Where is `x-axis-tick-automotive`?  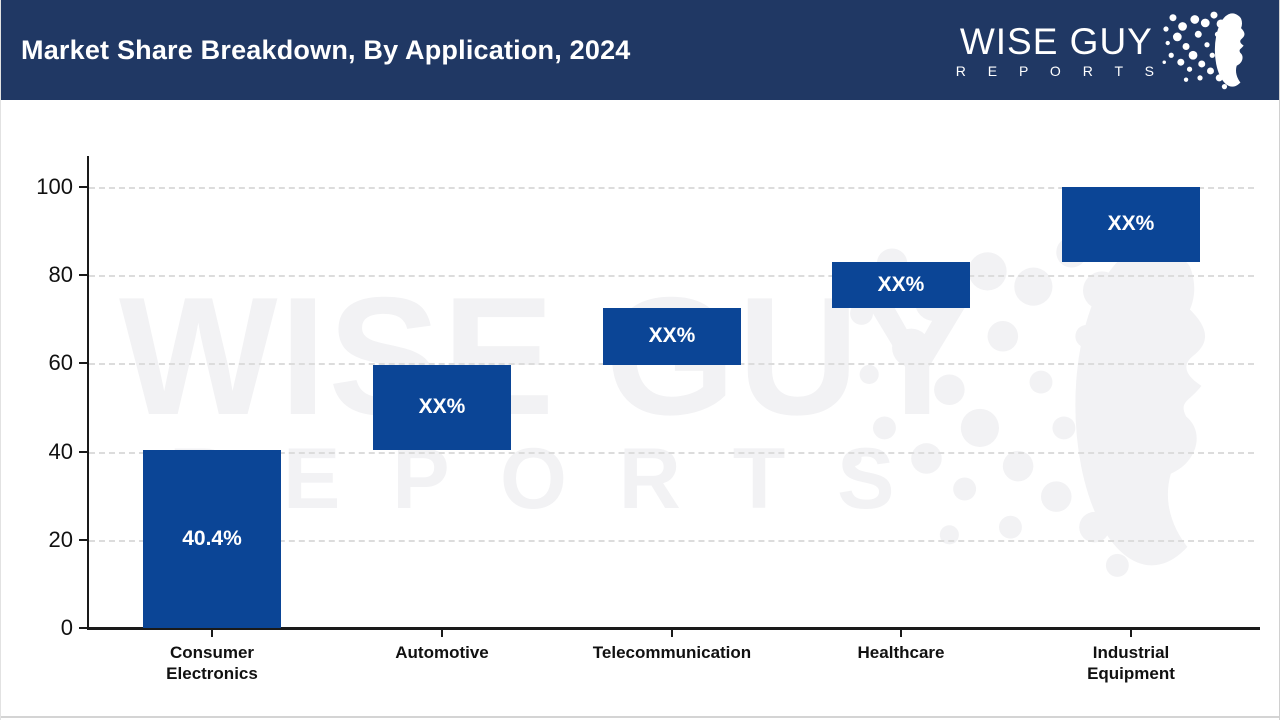 x-axis-tick-automotive is located at coordinates (442, 632).